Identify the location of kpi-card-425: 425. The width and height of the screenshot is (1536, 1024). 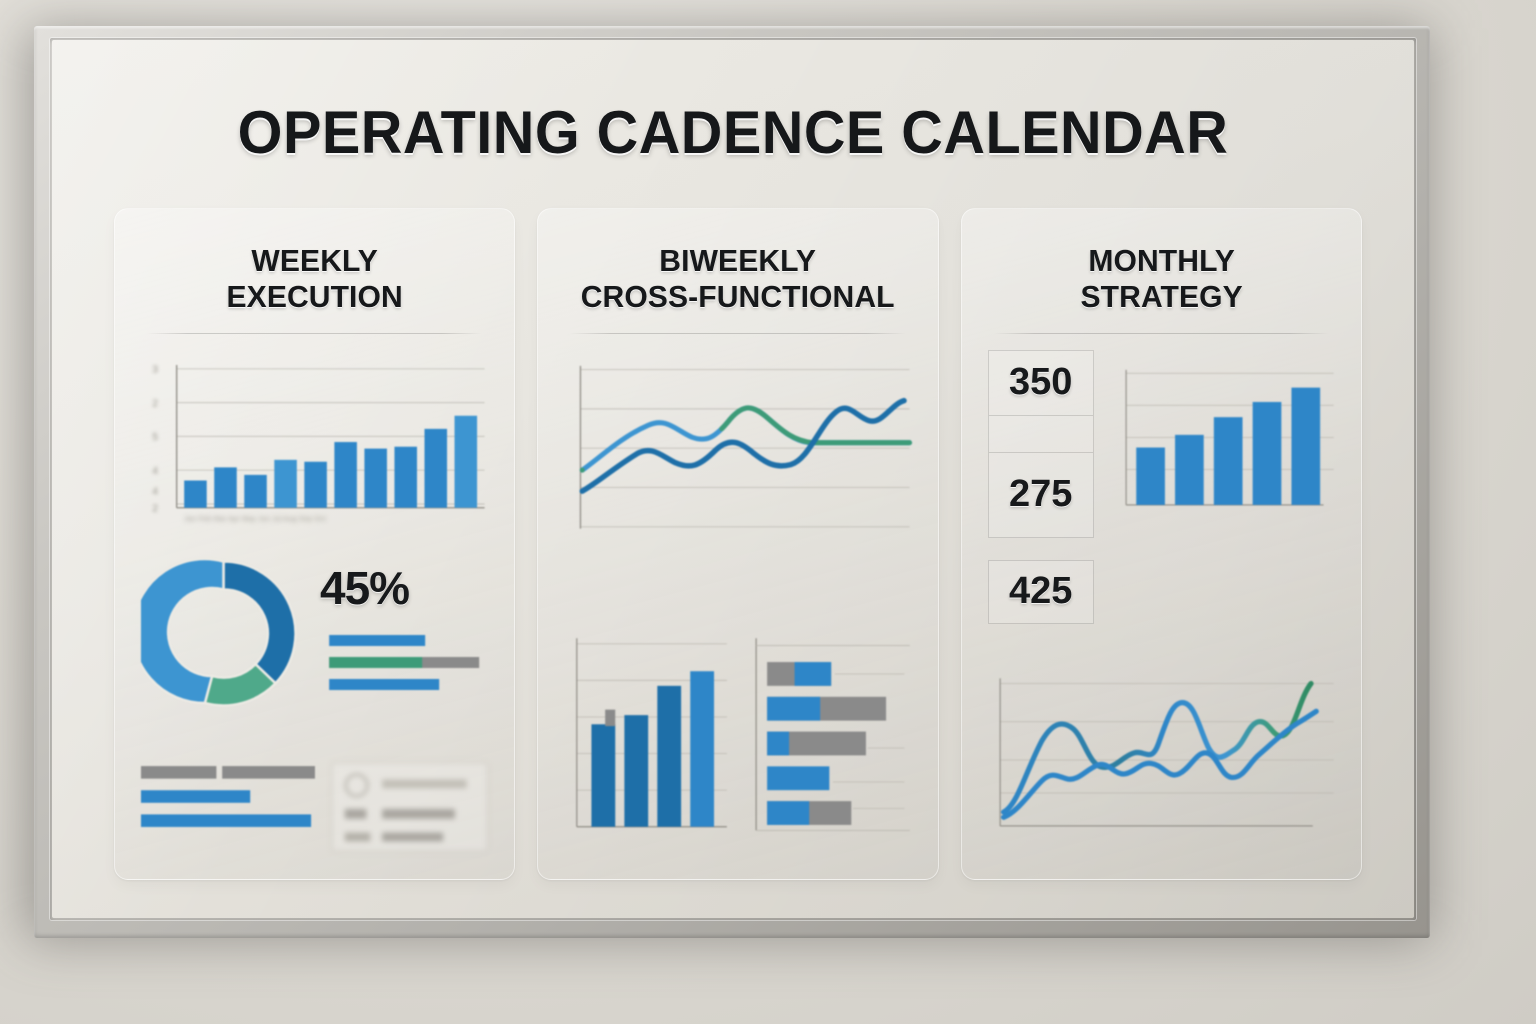
(1040, 591).